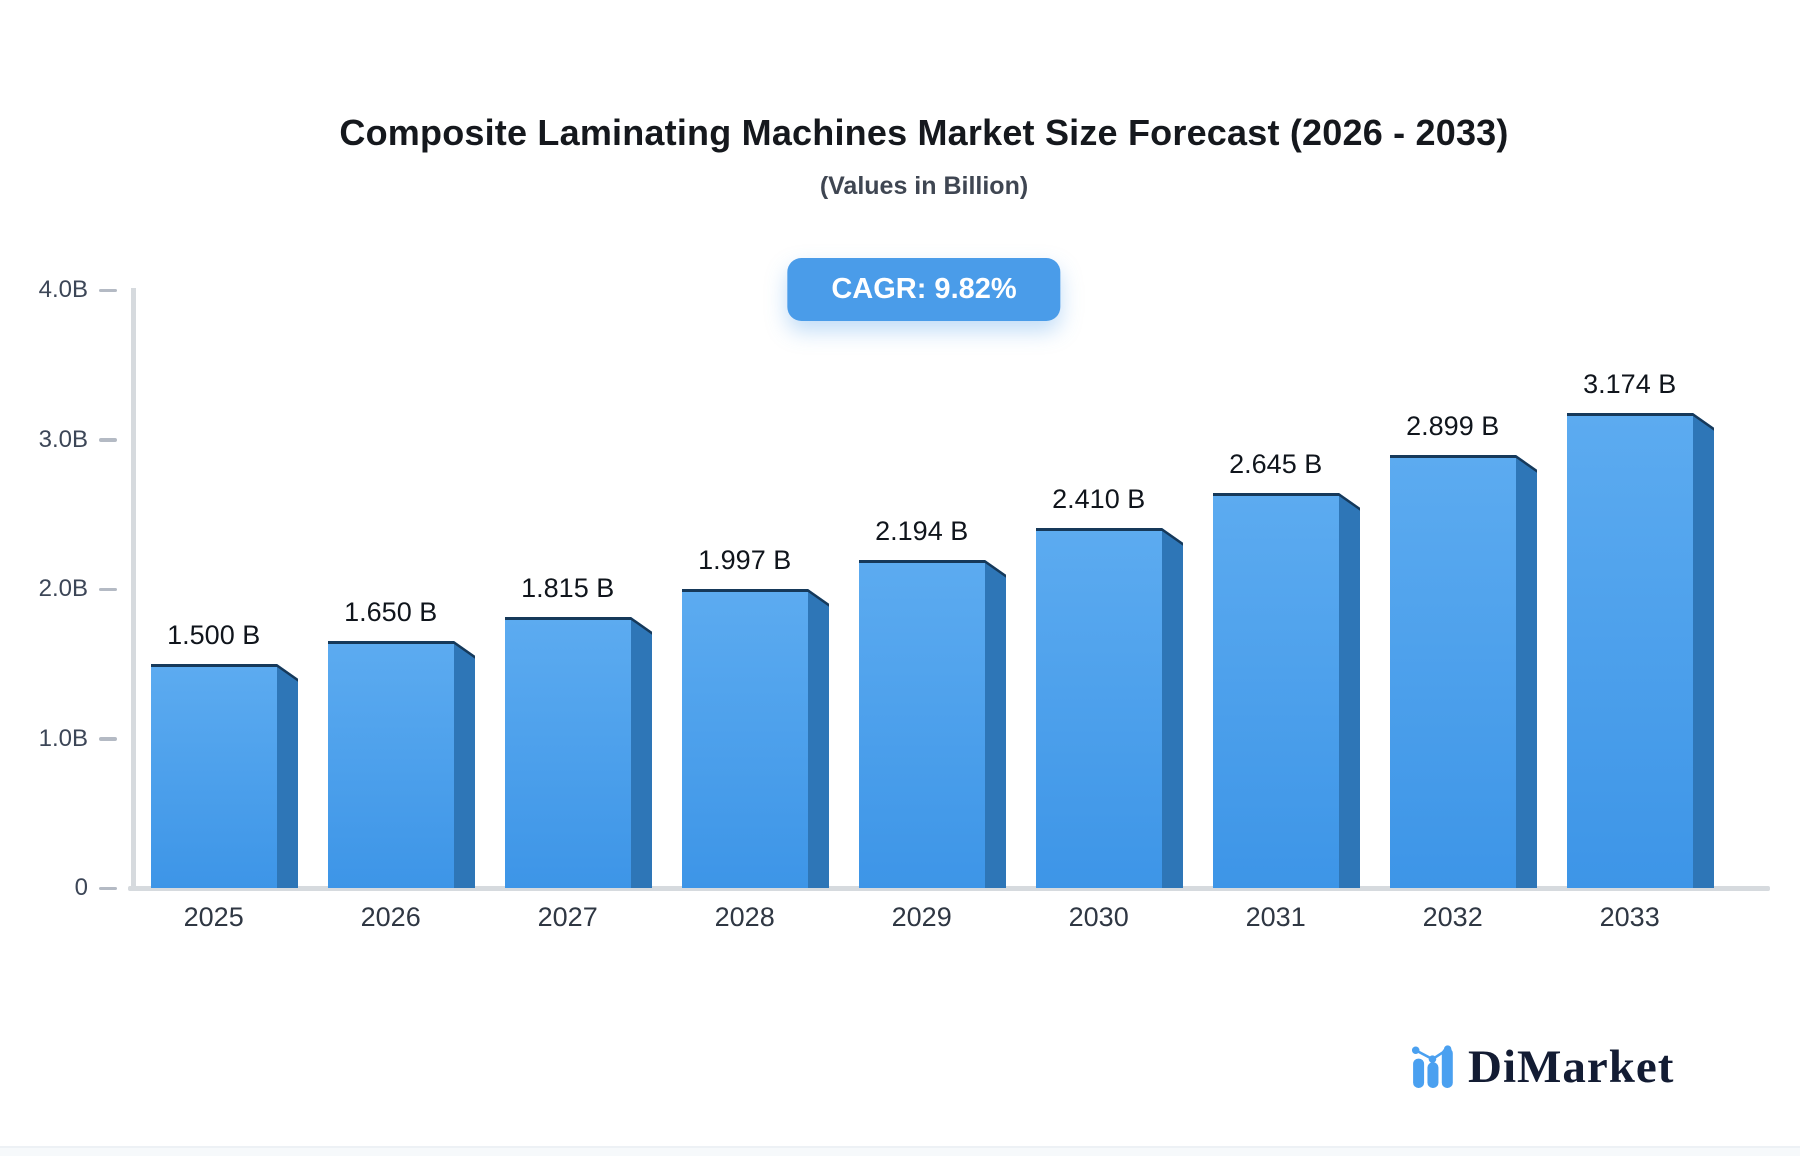 Image resolution: width=1800 pixels, height=1156 pixels. I want to click on bar-value-label: 1.500 B, so click(214, 634).